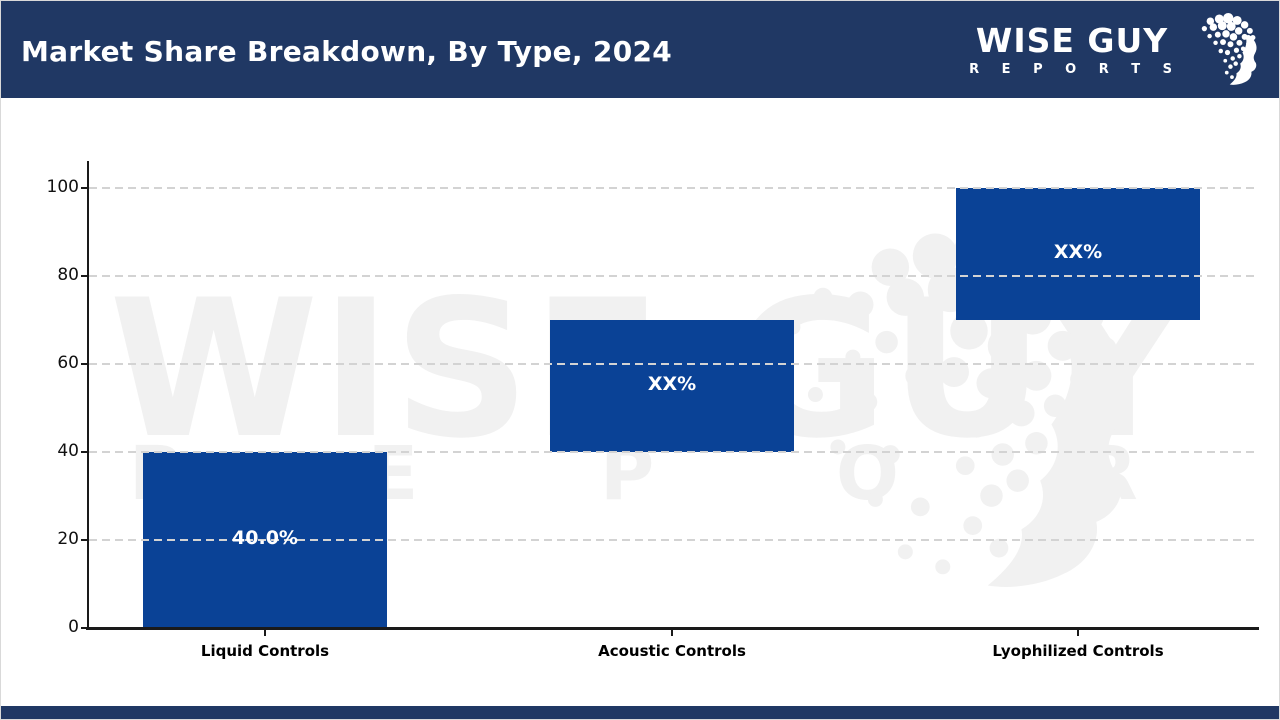 This screenshot has width=1280, height=720. What do you see at coordinates (672, 651) in the screenshot?
I see `x-axis-category-label: Acoustic Controls` at bounding box center [672, 651].